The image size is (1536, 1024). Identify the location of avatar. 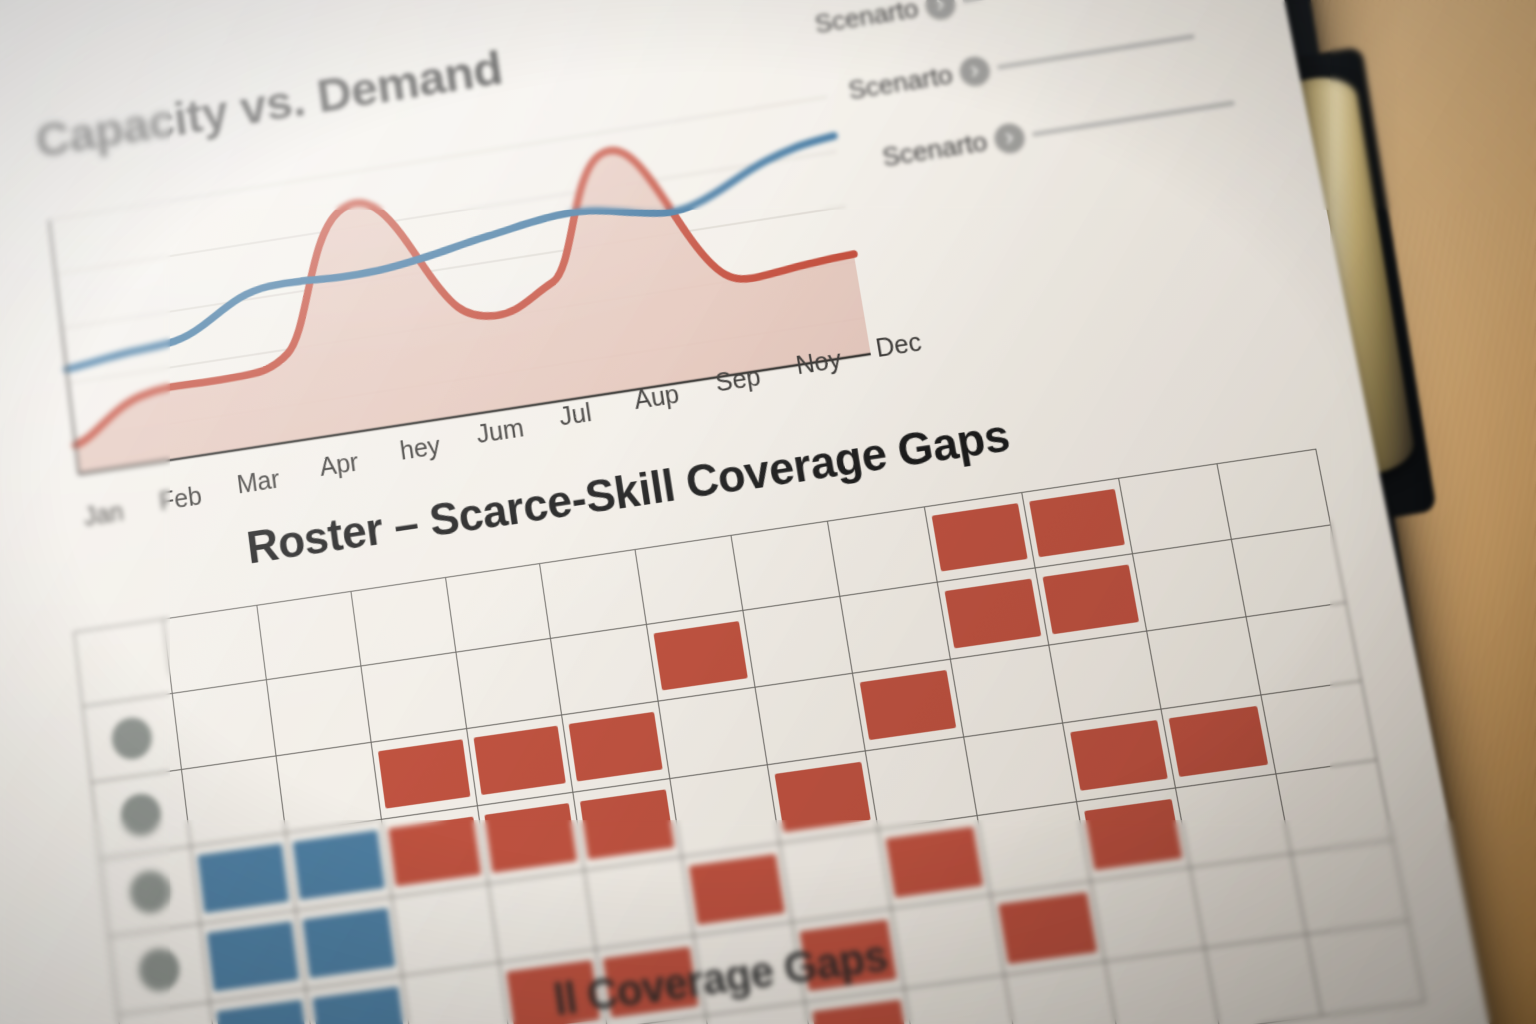
(141, 814).